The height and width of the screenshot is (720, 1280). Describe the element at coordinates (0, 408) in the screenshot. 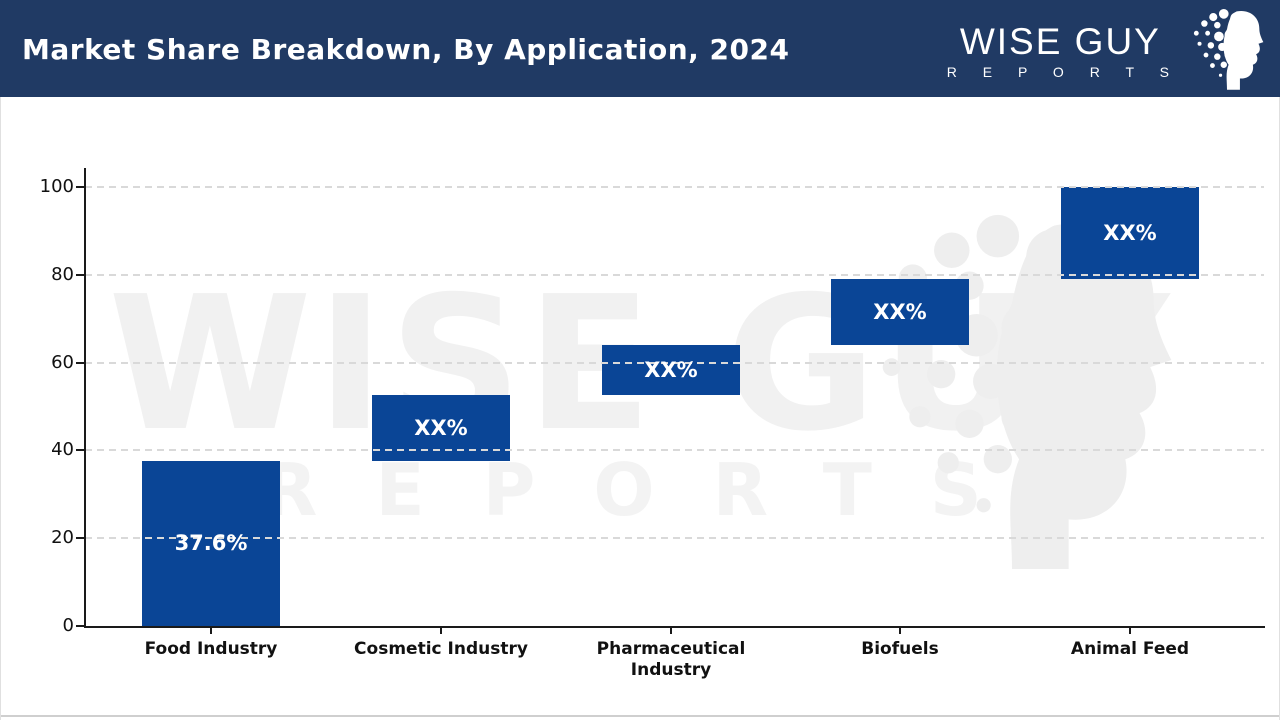

I see `left-border` at that location.